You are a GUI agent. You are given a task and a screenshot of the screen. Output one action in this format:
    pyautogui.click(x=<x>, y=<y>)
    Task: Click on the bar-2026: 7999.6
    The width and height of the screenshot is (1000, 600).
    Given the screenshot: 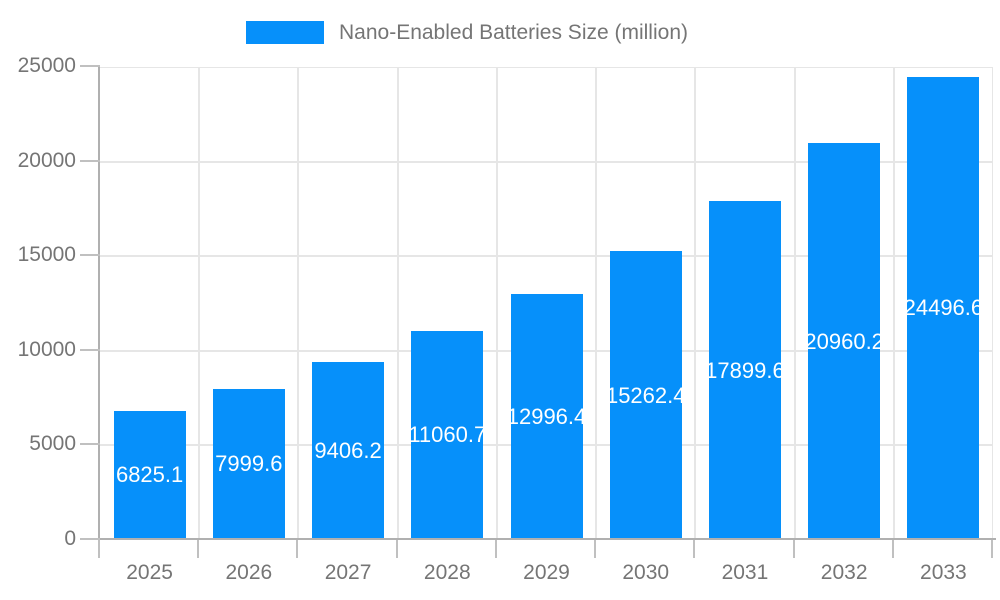 What is the action you would take?
    pyautogui.click(x=248, y=464)
    